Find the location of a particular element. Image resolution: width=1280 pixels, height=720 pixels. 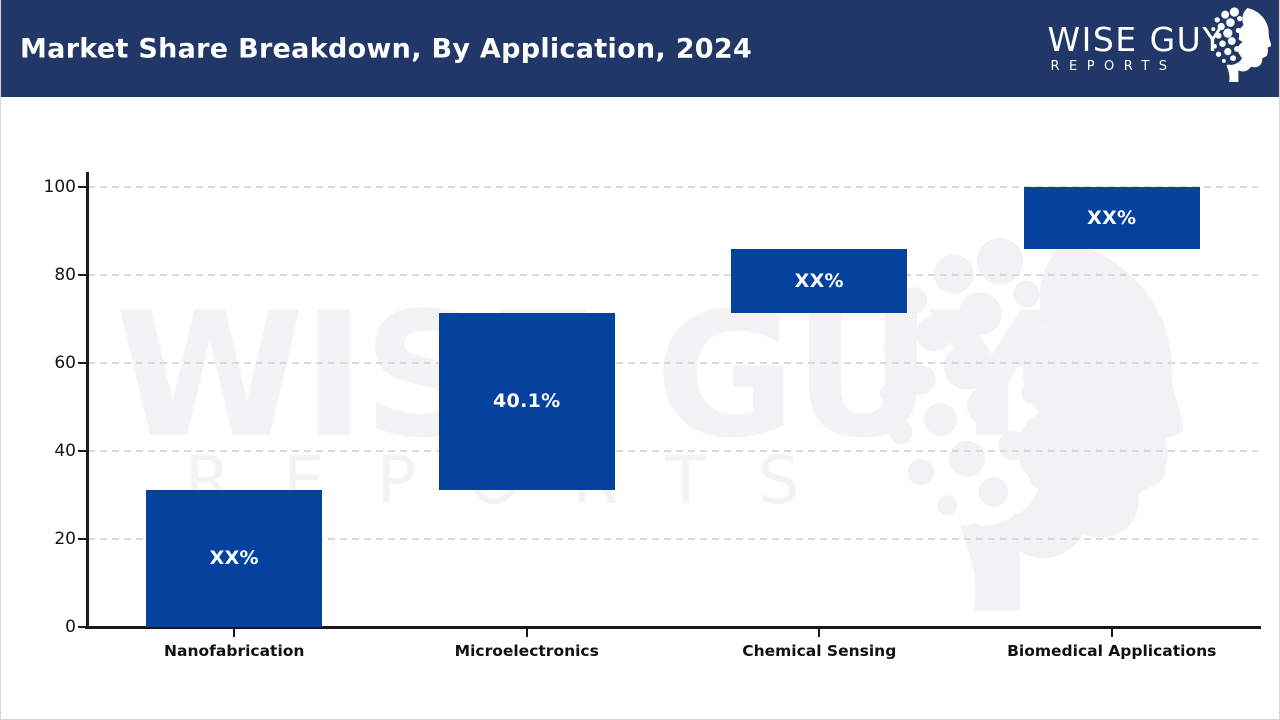

x-tick-label: Nanofabrication is located at coordinates (234, 651).